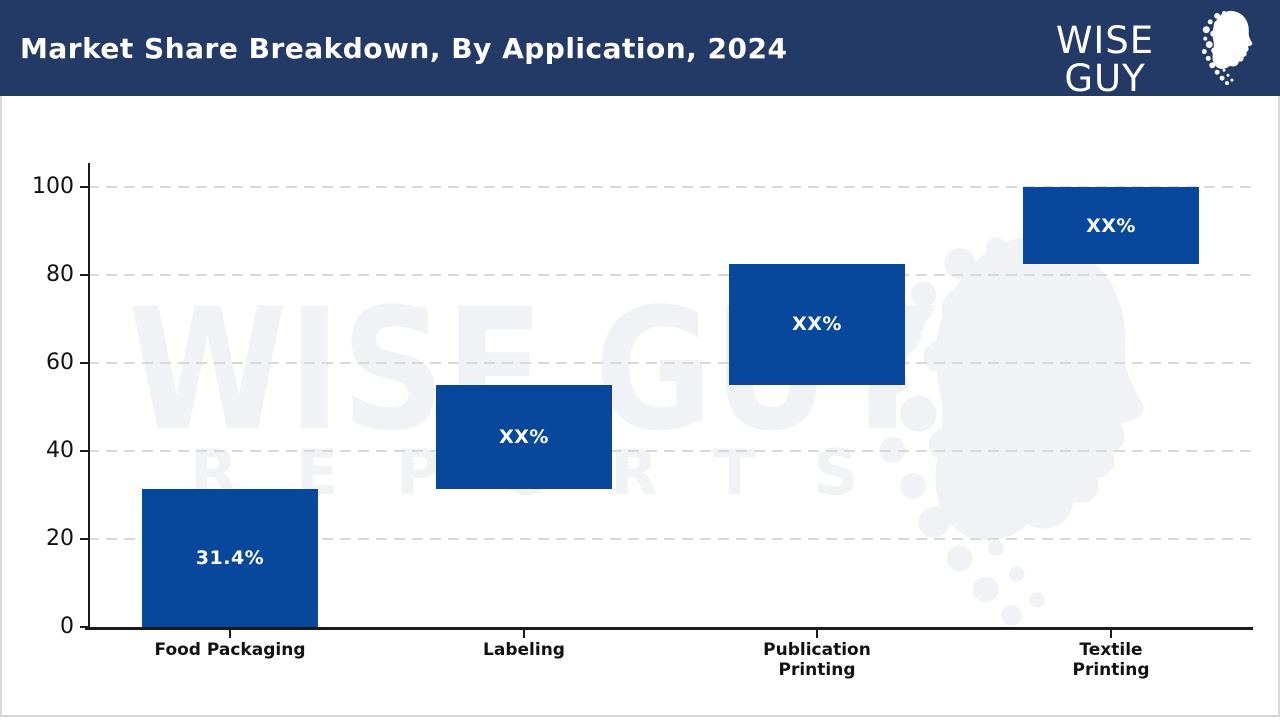 This screenshot has height=720, width=1280. What do you see at coordinates (53, 186) in the screenshot?
I see `y-tick-label: 100` at bounding box center [53, 186].